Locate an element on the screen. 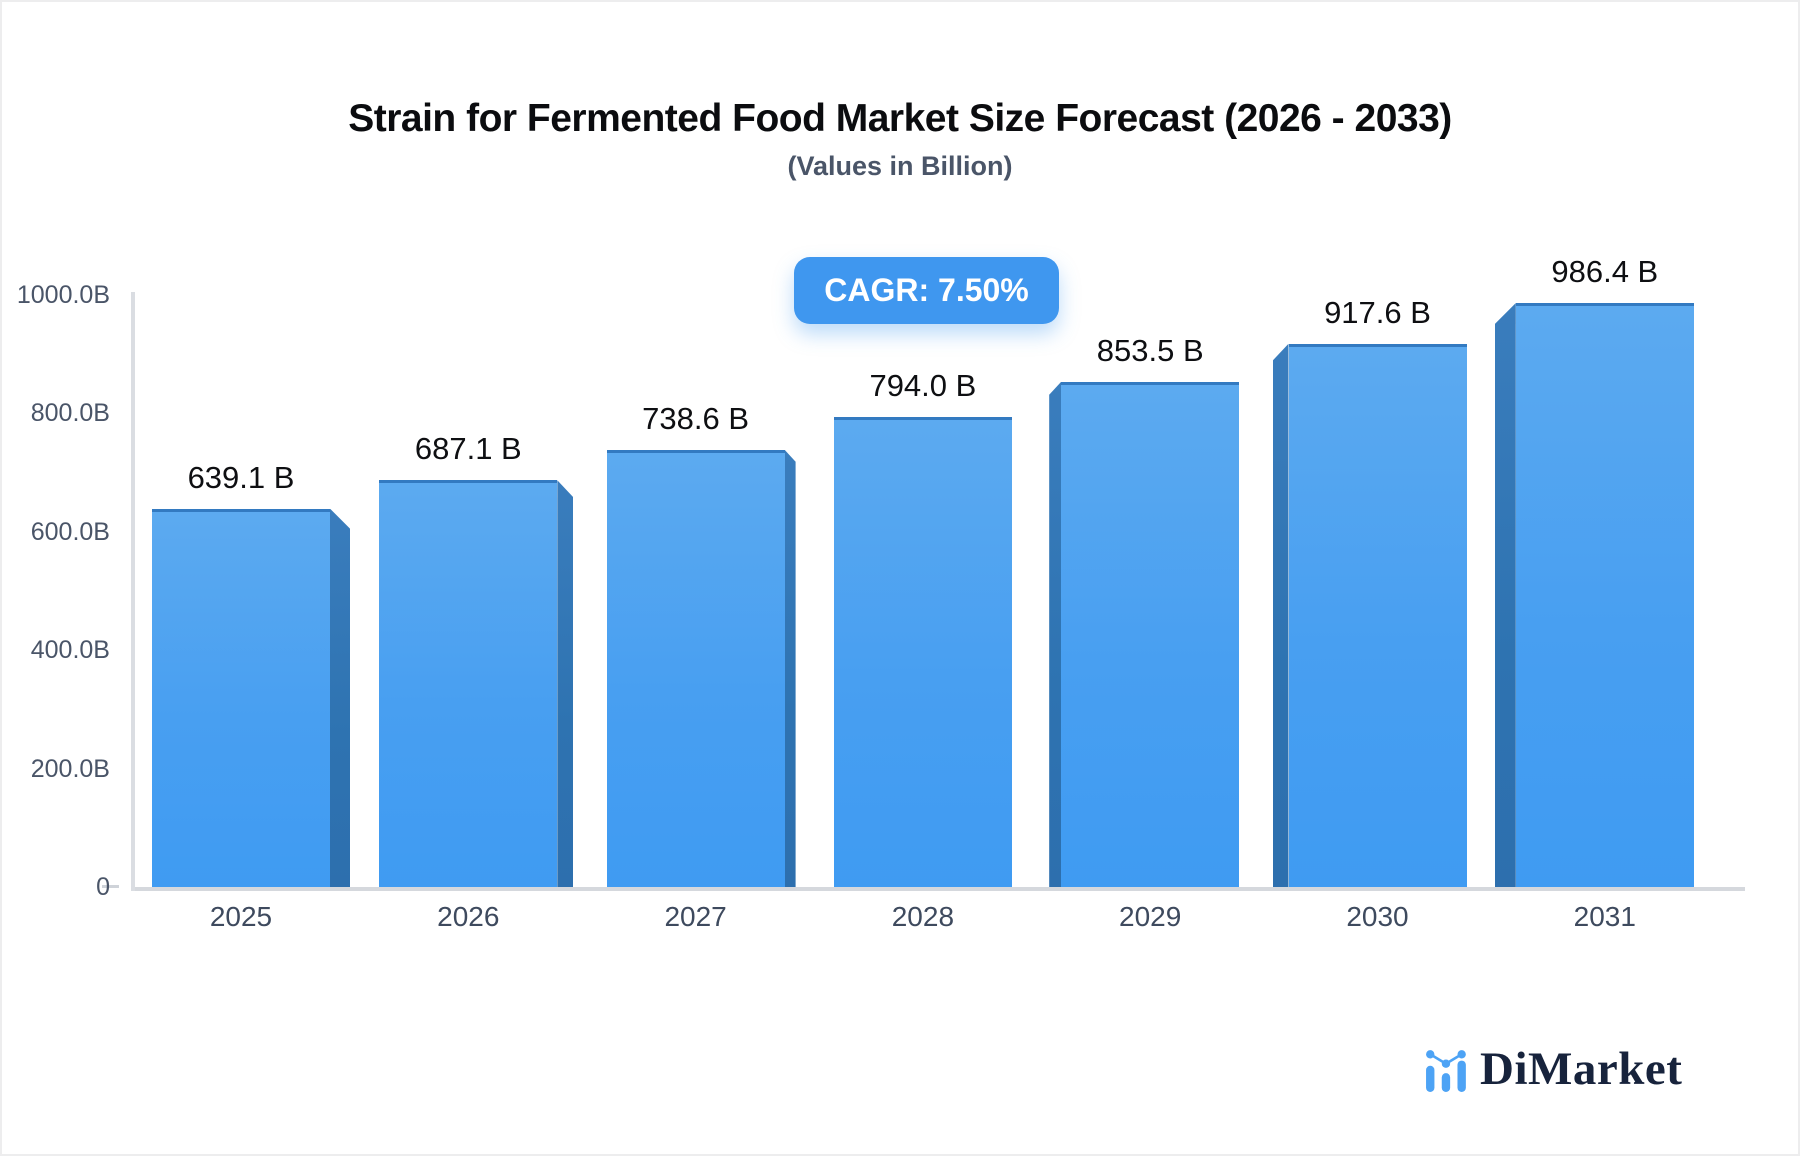  bar-value-label: 738.6 B is located at coordinates (696, 418).